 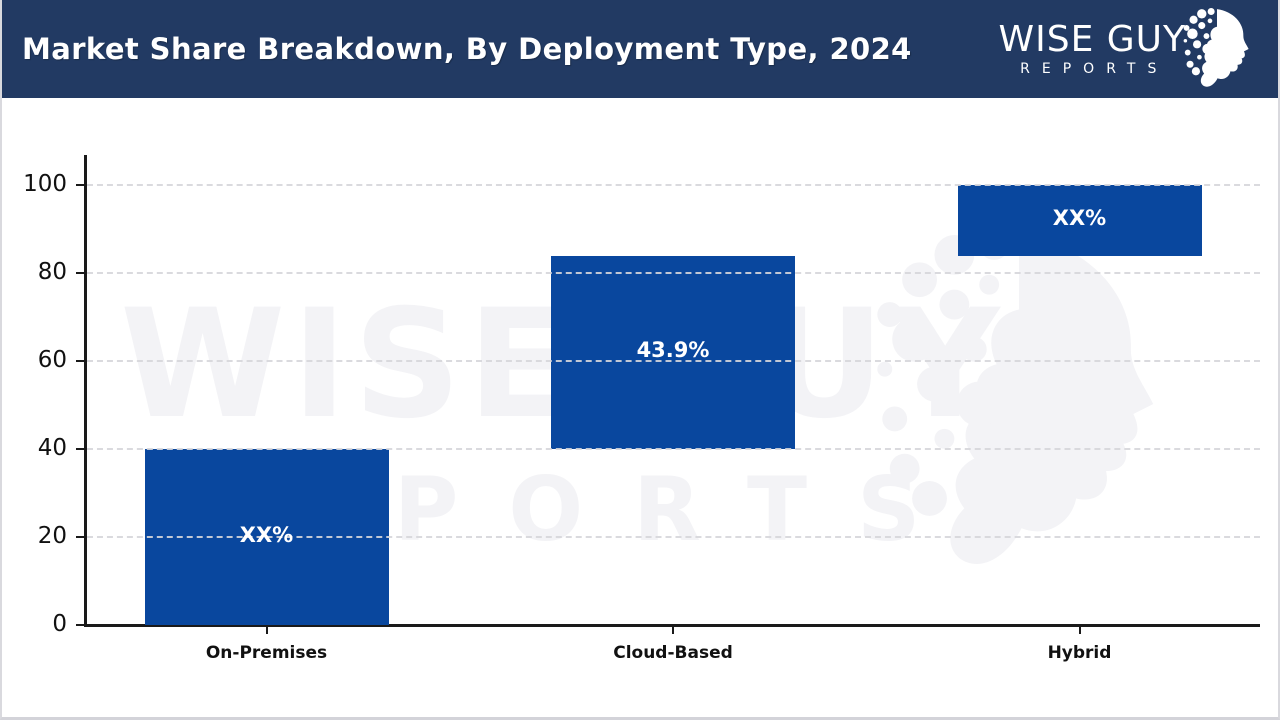 What do you see at coordinates (45, 184) in the screenshot?
I see `y-tick-label: 100` at bounding box center [45, 184].